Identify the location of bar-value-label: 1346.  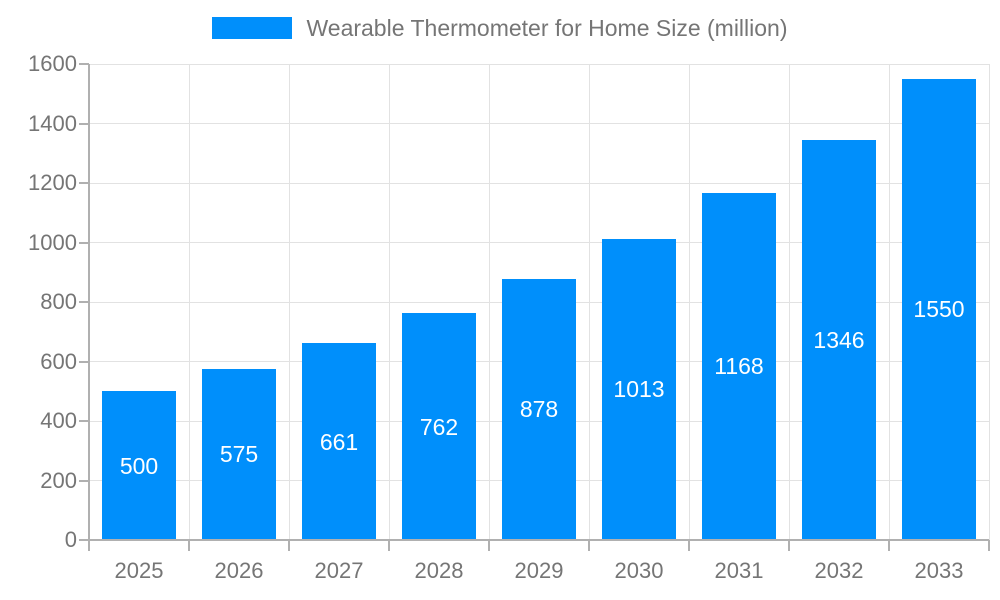
(839, 339).